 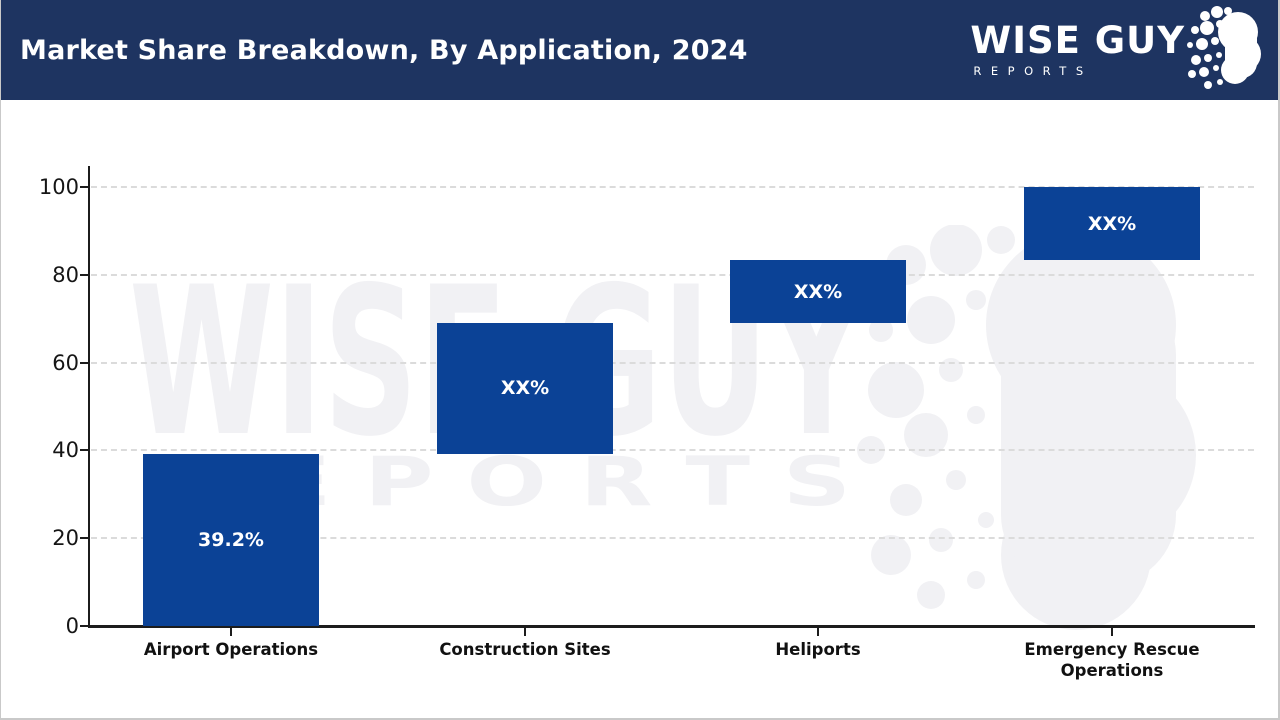 I want to click on wise-guy-logo: WISE GUY REPORTS, so click(x=1118, y=50).